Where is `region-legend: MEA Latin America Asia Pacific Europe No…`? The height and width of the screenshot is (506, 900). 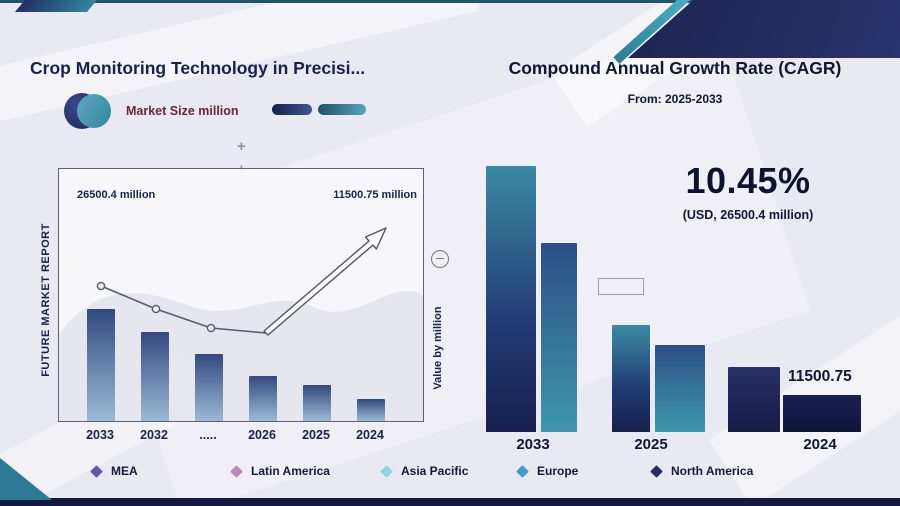 region-legend: MEA Latin America Asia Pacific Europe No… is located at coordinates (450, 475).